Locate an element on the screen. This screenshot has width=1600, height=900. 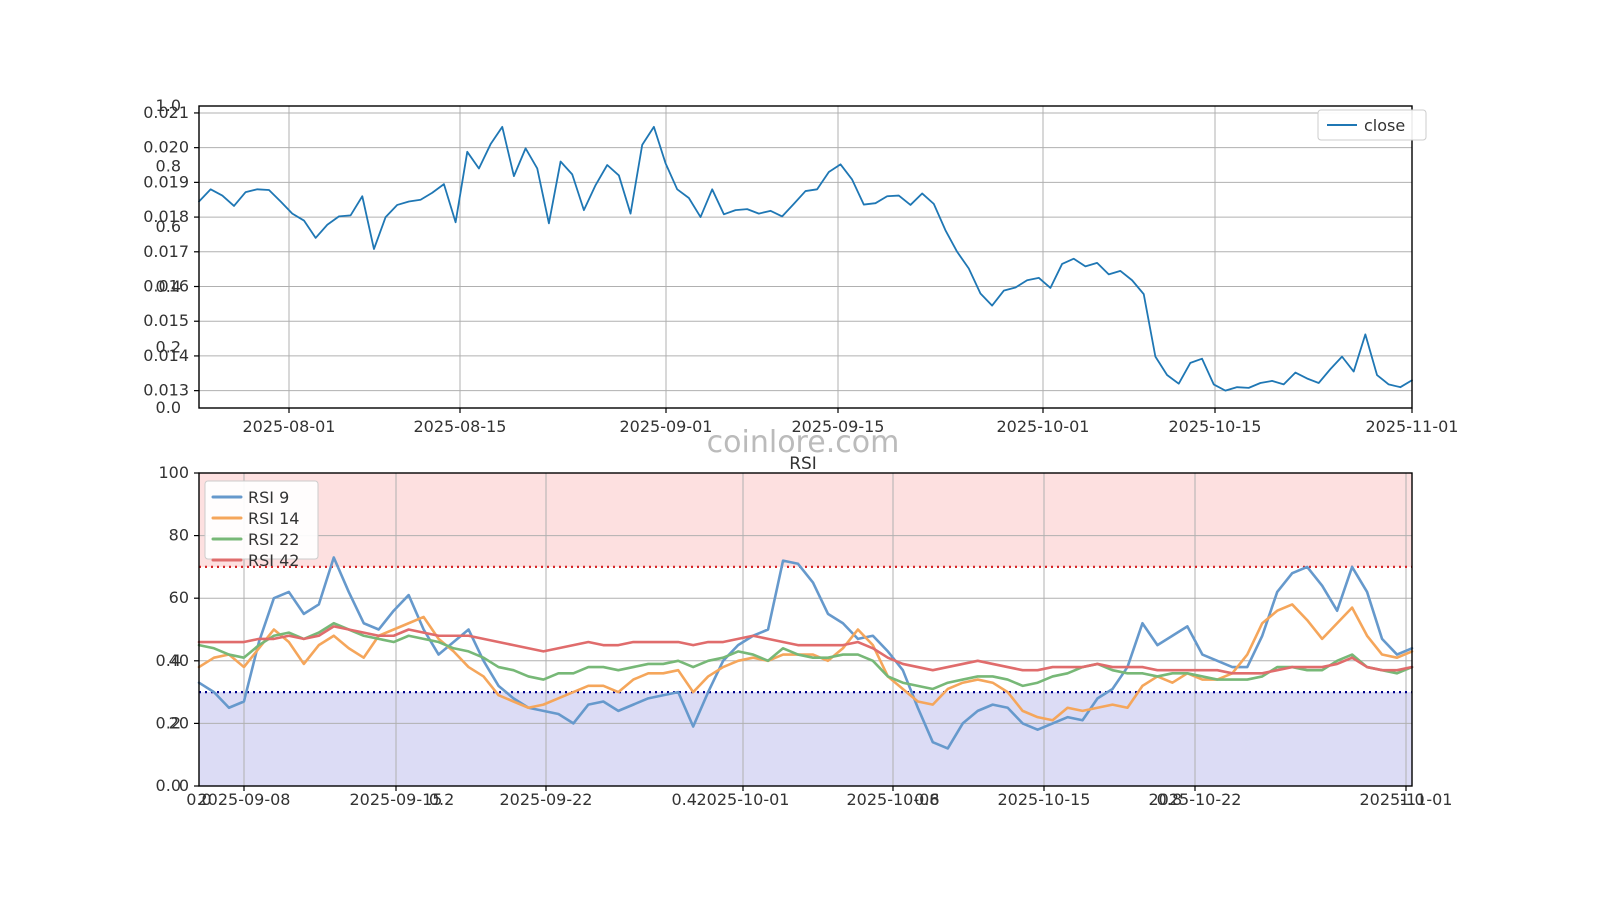
price-x-tick-label: 2025-11-01 is located at coordinates (1412, 426).